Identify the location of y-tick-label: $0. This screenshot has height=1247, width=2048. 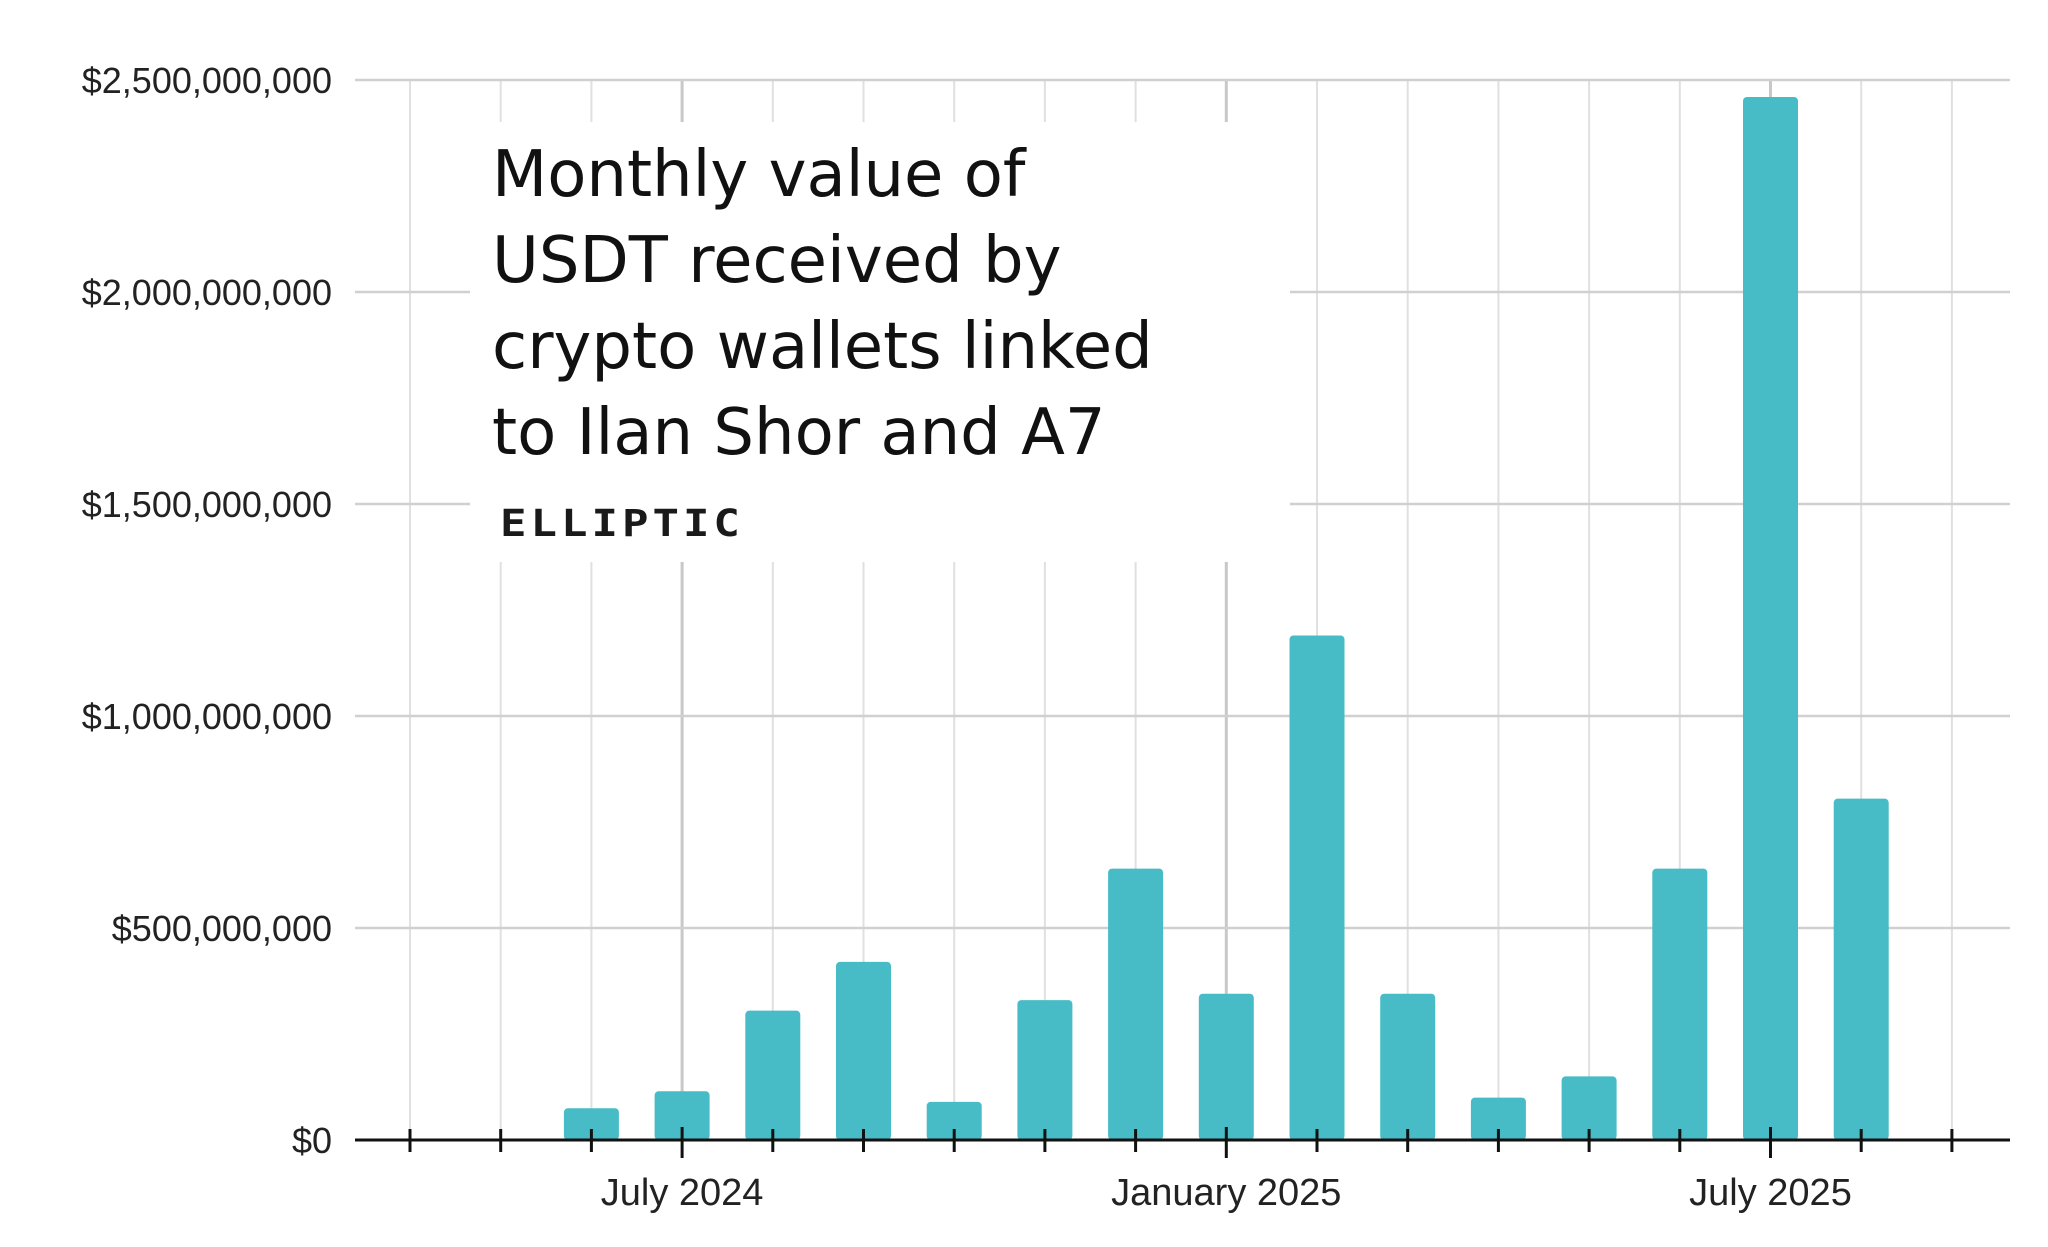
(312, 1140).